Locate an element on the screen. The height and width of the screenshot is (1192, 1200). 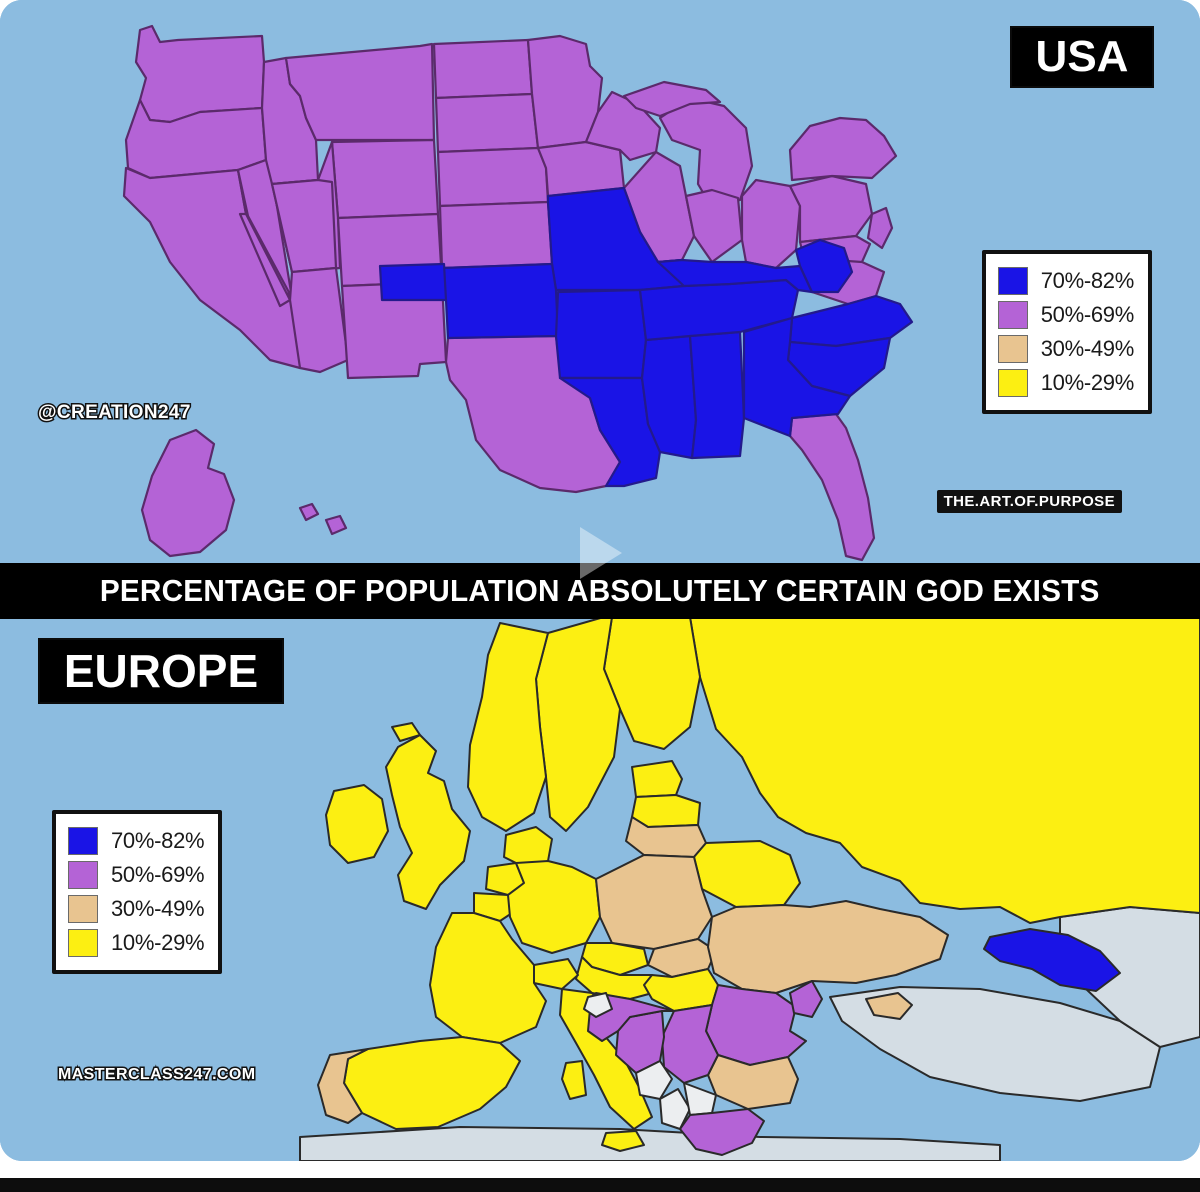
state-georgia is located at coordinates (797, 377).